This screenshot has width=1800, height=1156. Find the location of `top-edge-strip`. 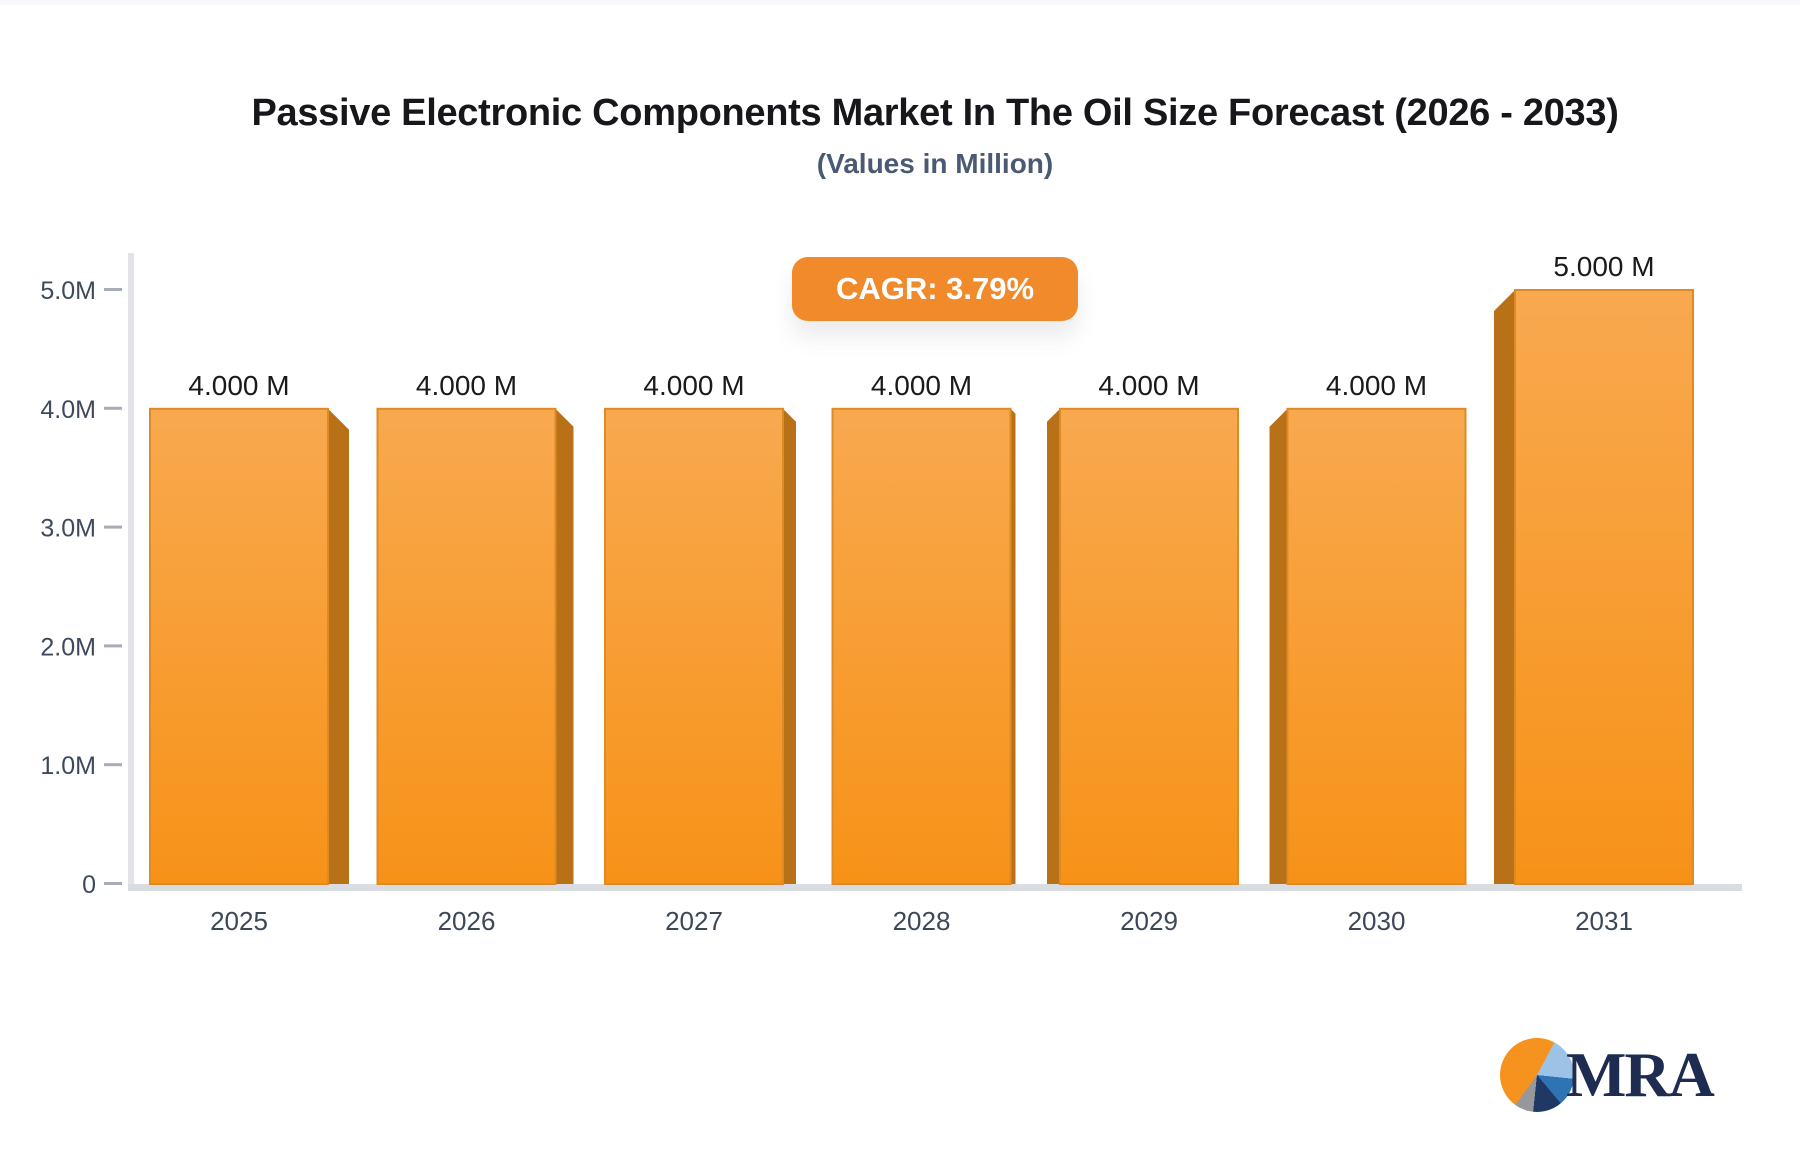

top-edge-strip is located at coordinates (900, 2).